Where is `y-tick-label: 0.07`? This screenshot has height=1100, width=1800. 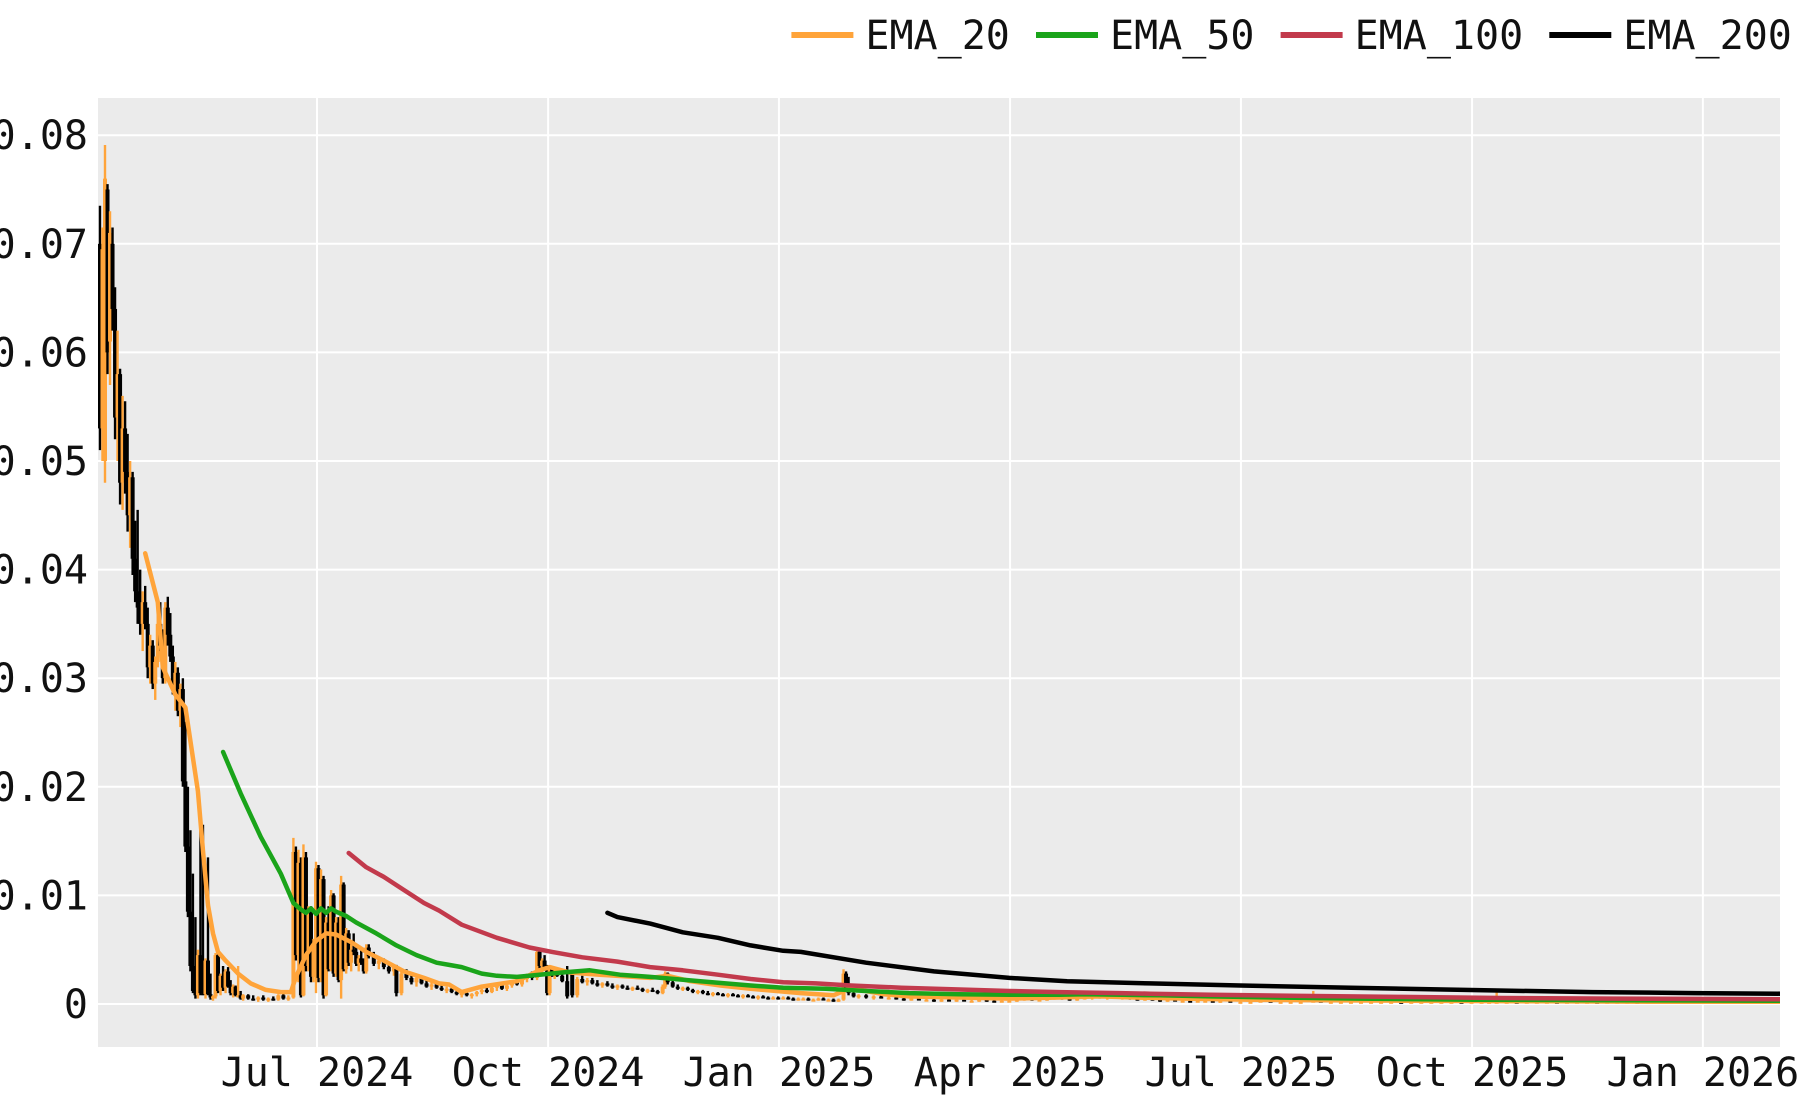 y-tick-label: 0.07 is located at coordinates (44, 245).